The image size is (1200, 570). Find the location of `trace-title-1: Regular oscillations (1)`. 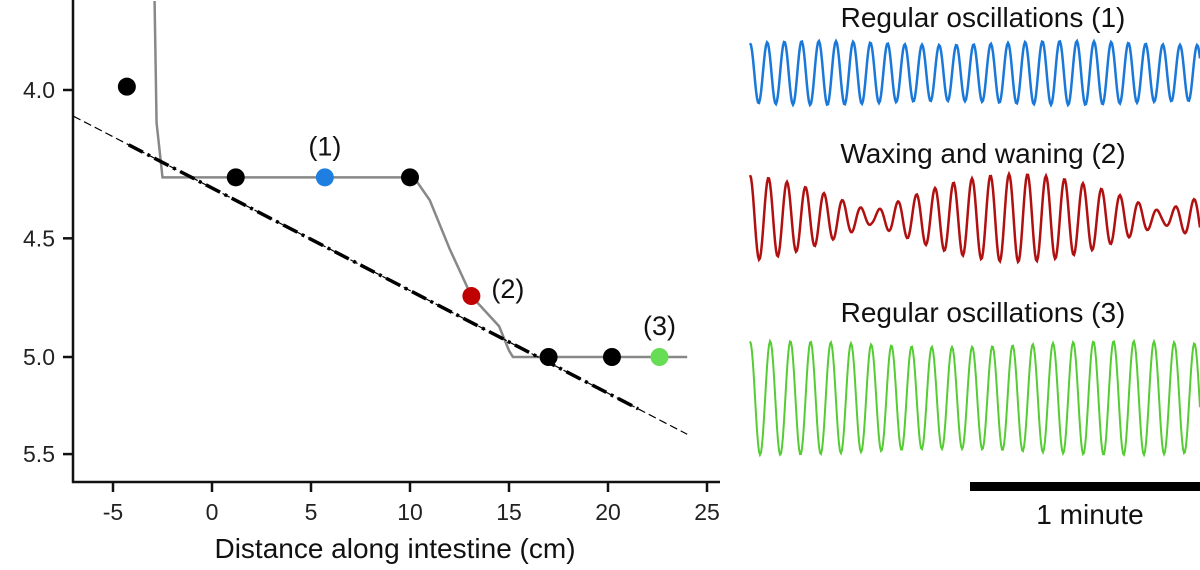

trace-title-1: Regular oscillations (1) is located at coordinates (983, 17).